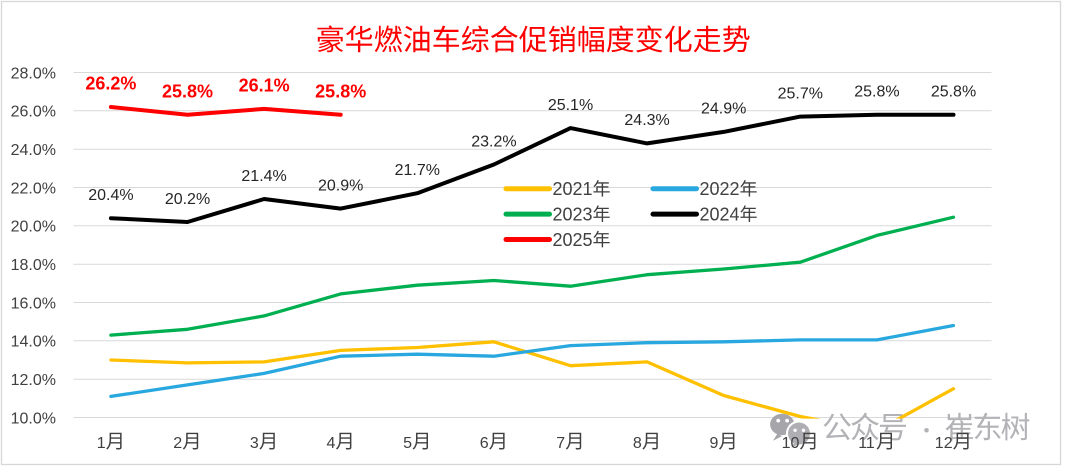 This screenshot has width=1065, height=472. What do you see at coordinates (33, 303) in the screenshot?
I see `svg-text: 16.0%` at bounding box center [33, 303].